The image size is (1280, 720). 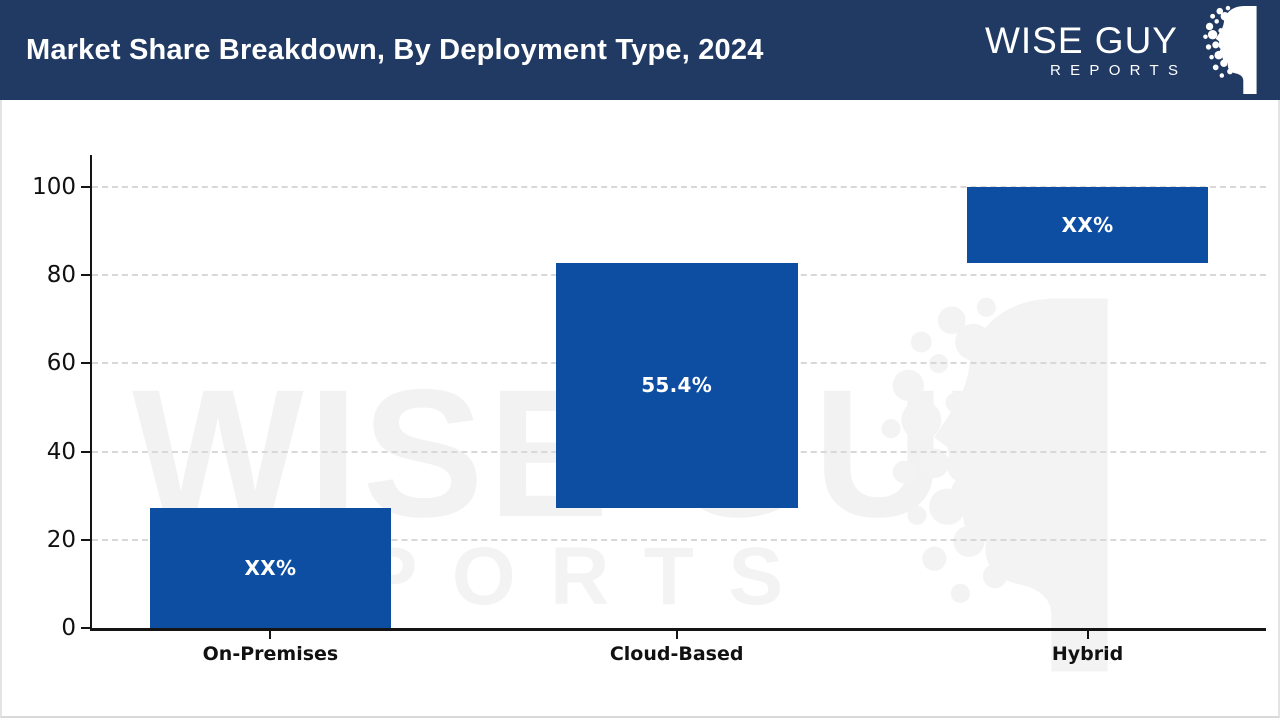 I want to click on x-tick-on-premises, so click(x=270, y=633).